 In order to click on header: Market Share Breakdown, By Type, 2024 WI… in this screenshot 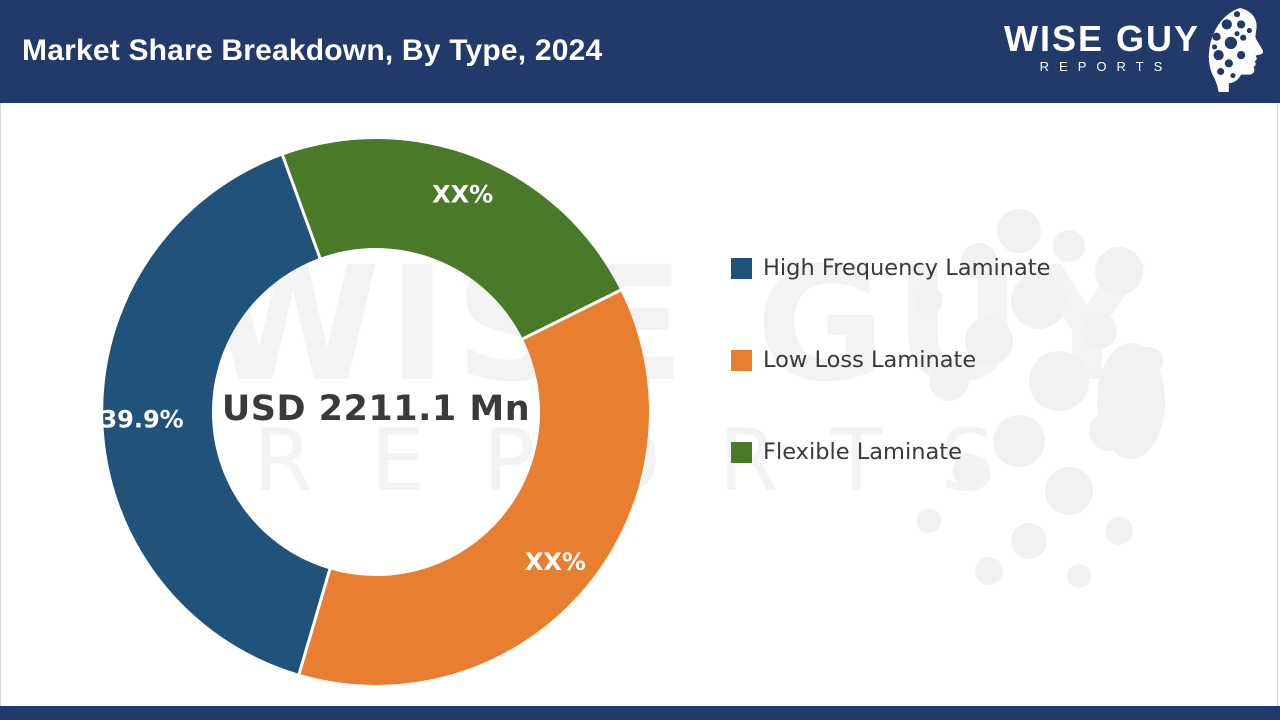, I will do `click(640, 51)`.